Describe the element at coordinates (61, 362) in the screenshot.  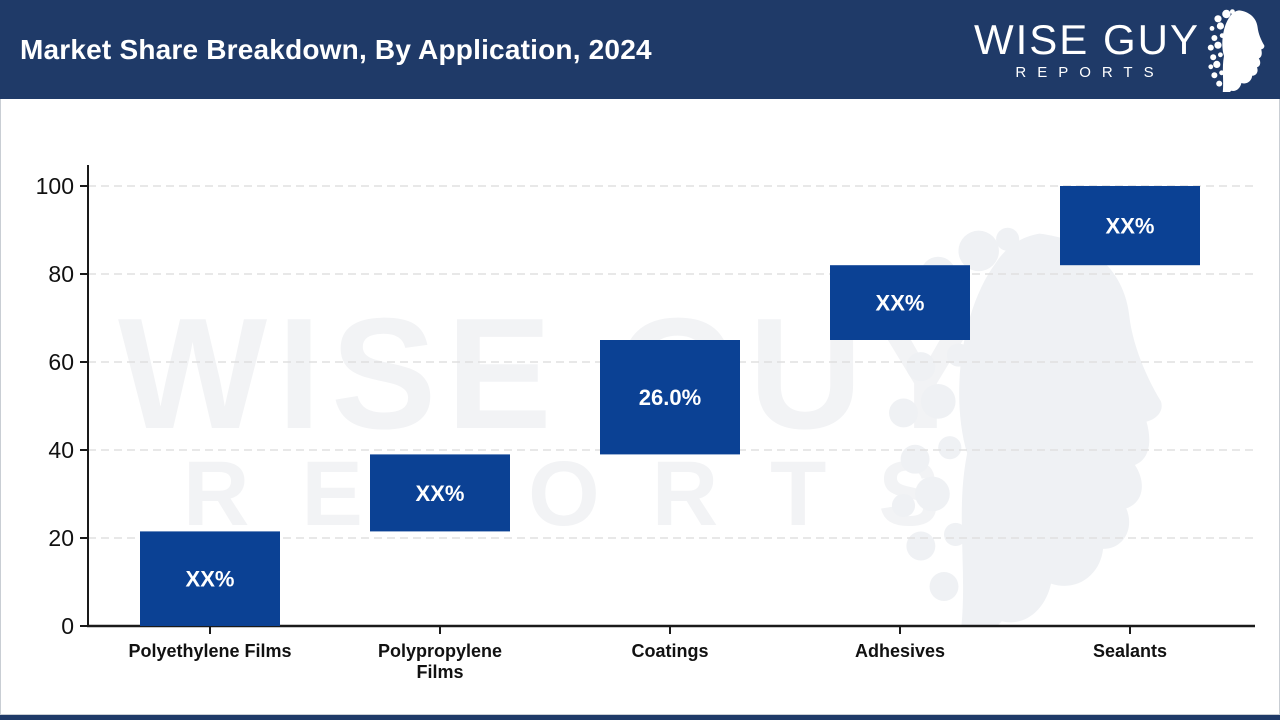
I see `y-tick-label: 60` at that location.